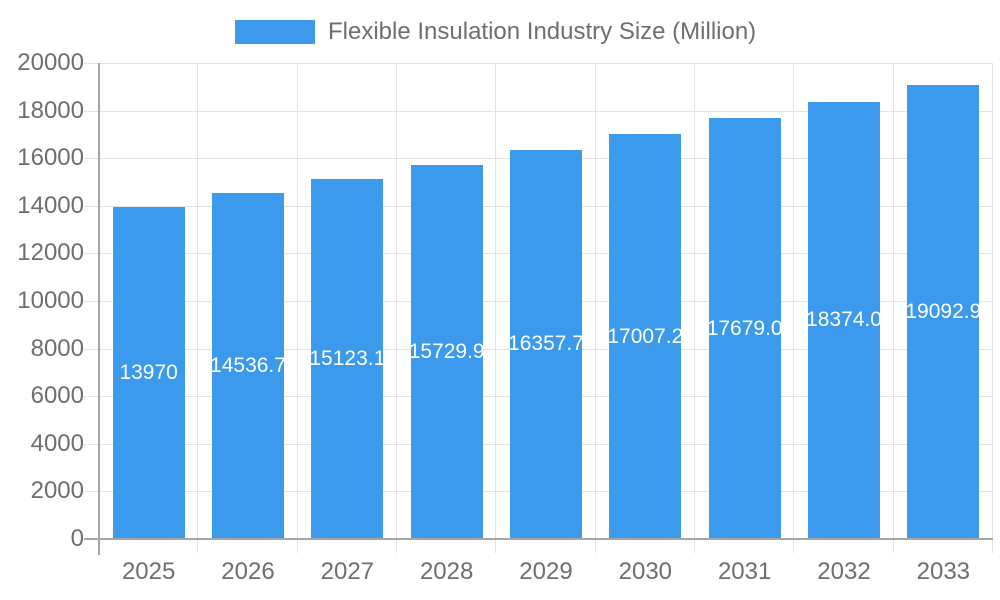  I want to click on x-axis-label-2031: 2031, so click(744, 571).